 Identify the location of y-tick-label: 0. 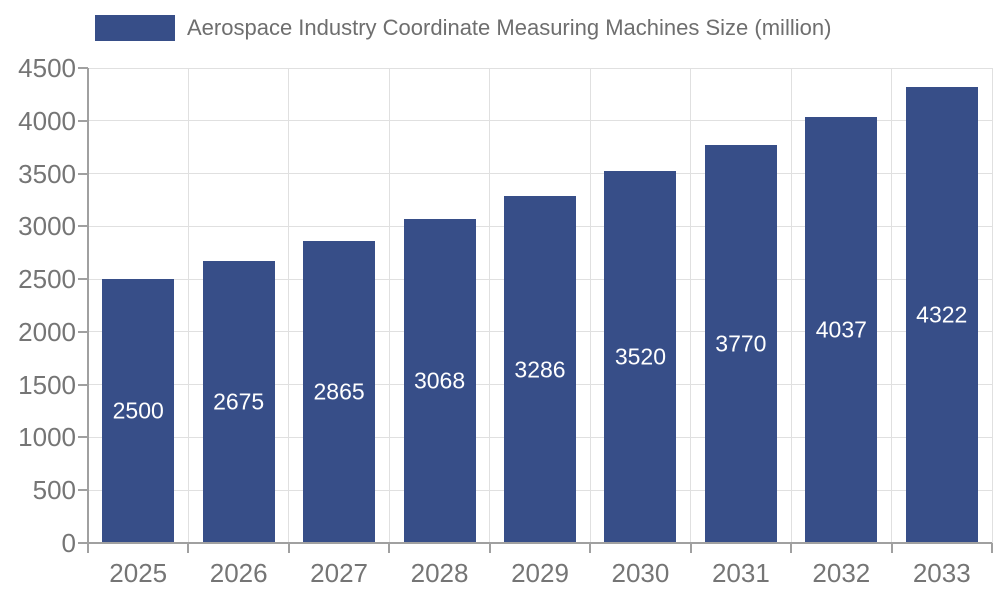
(68, 543).